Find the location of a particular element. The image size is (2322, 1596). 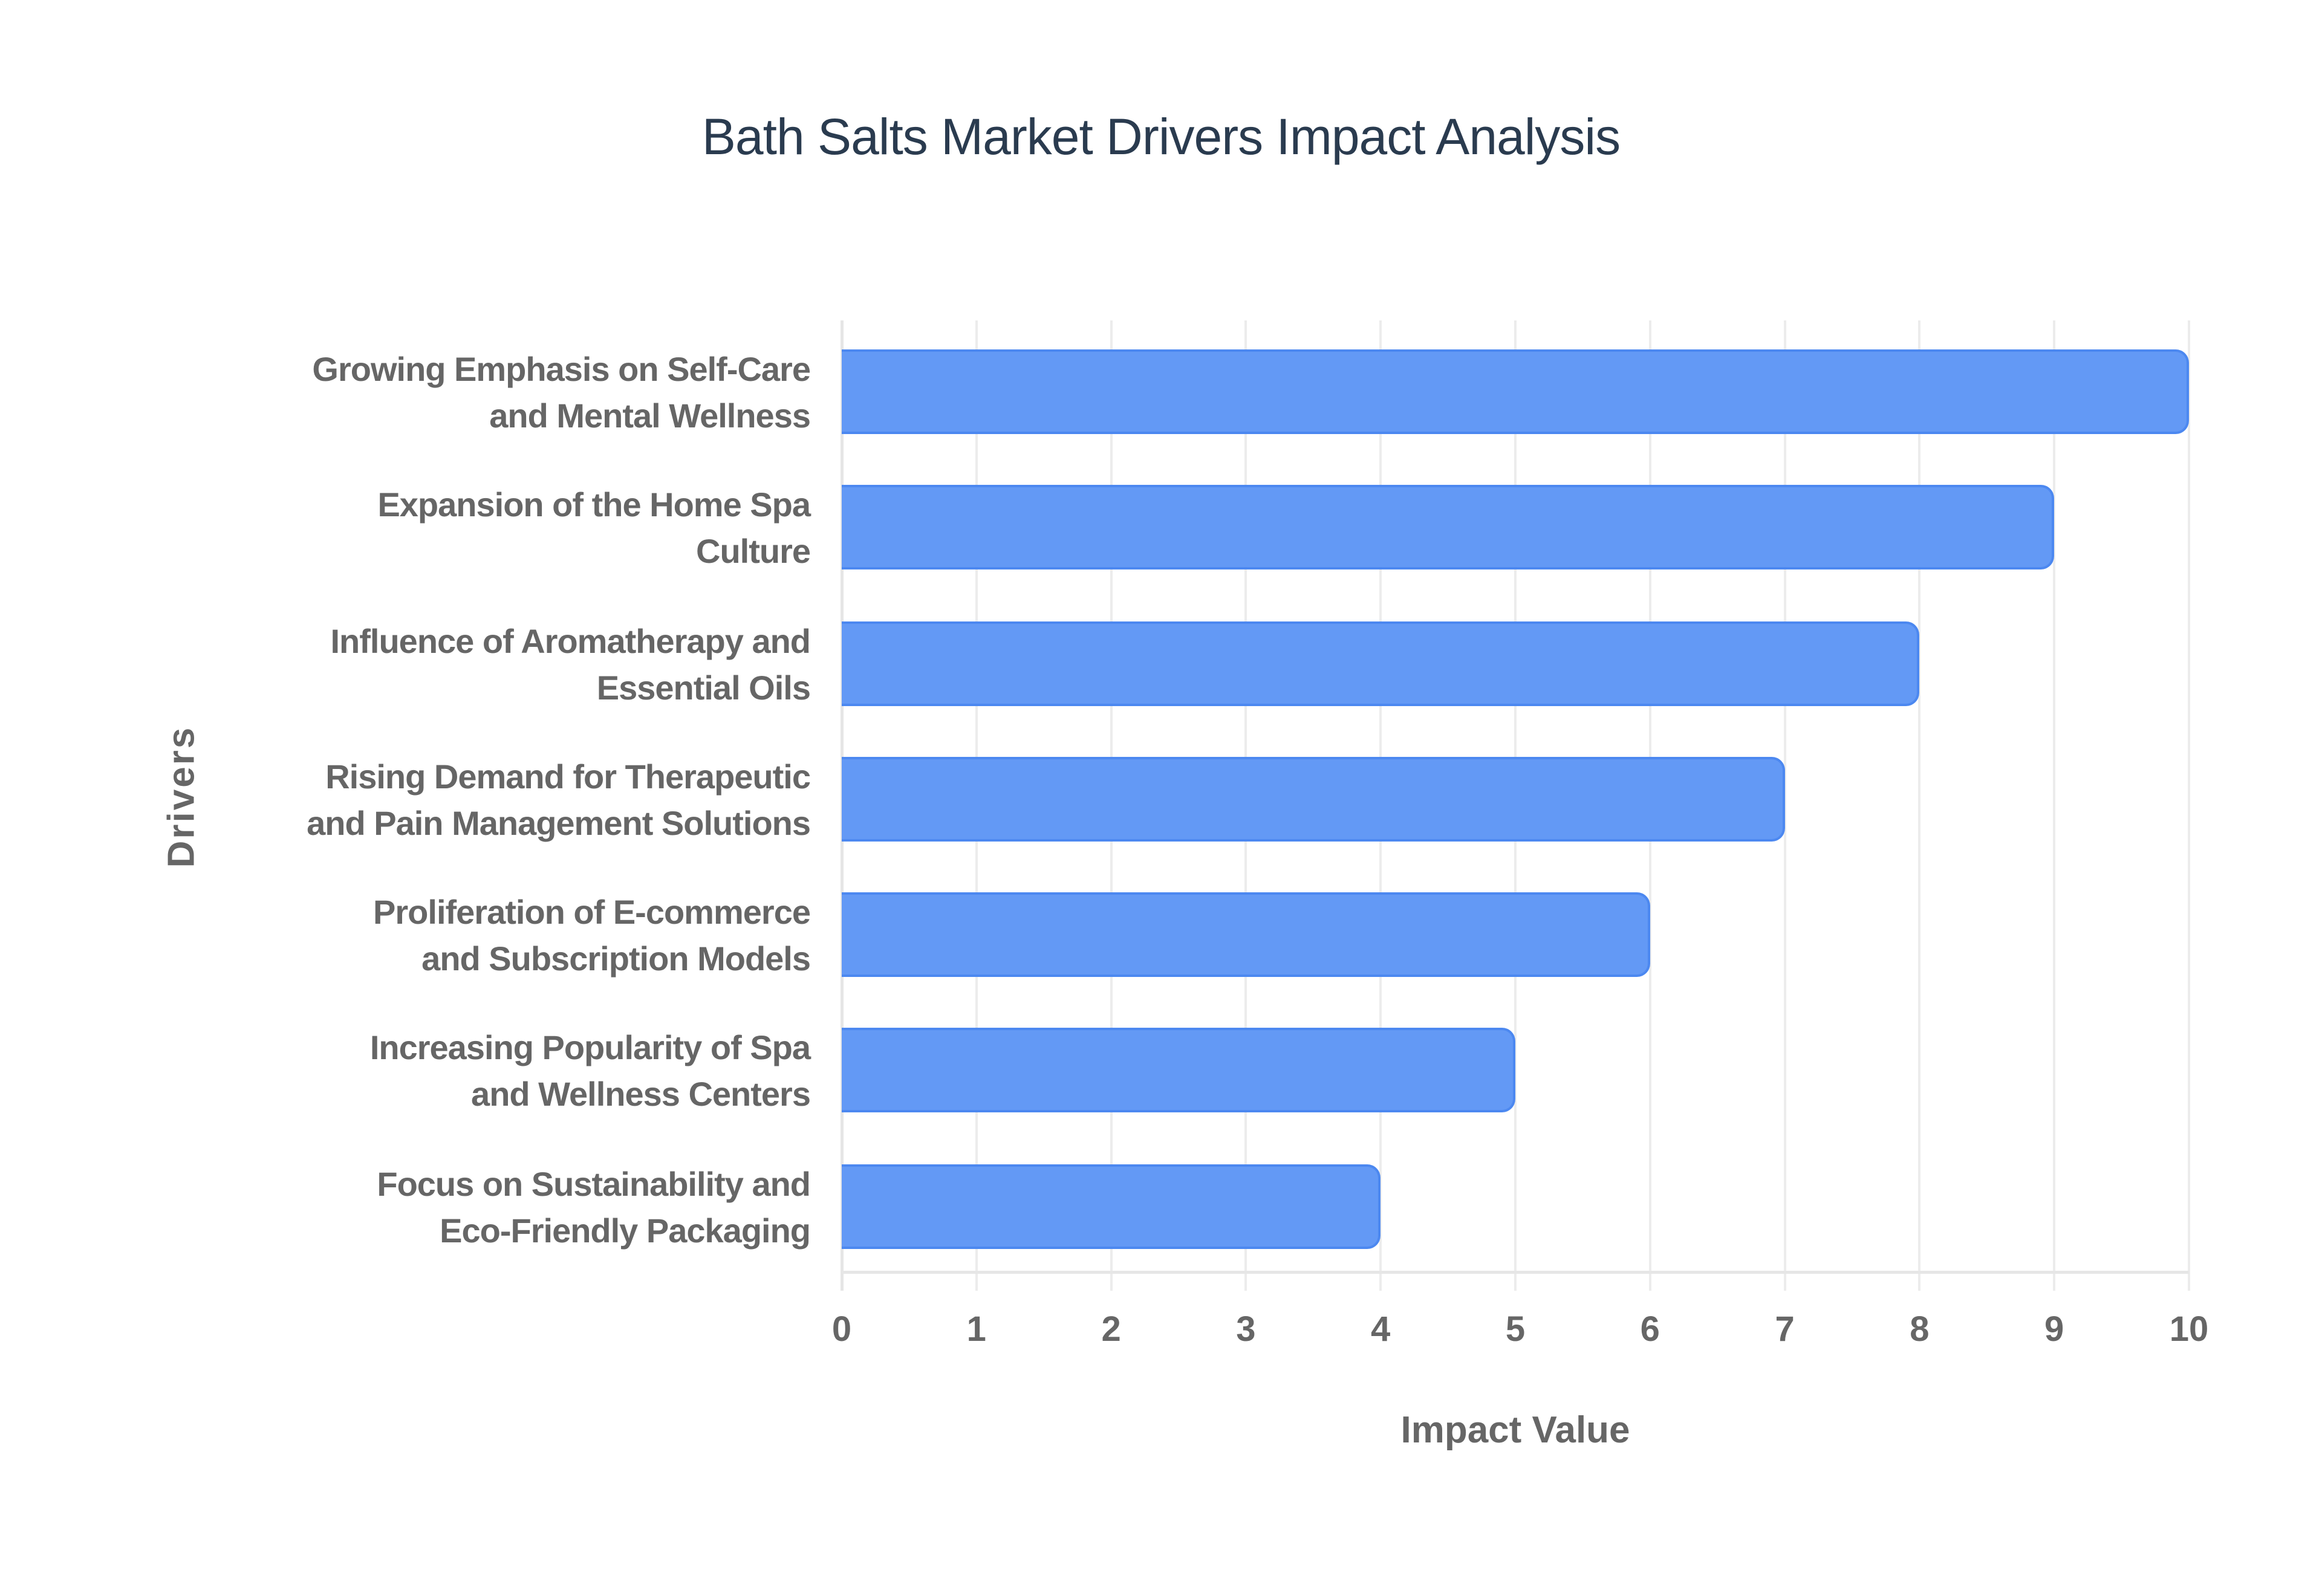

x-tick-label: 9 is located at coordinates (2054, 1329).